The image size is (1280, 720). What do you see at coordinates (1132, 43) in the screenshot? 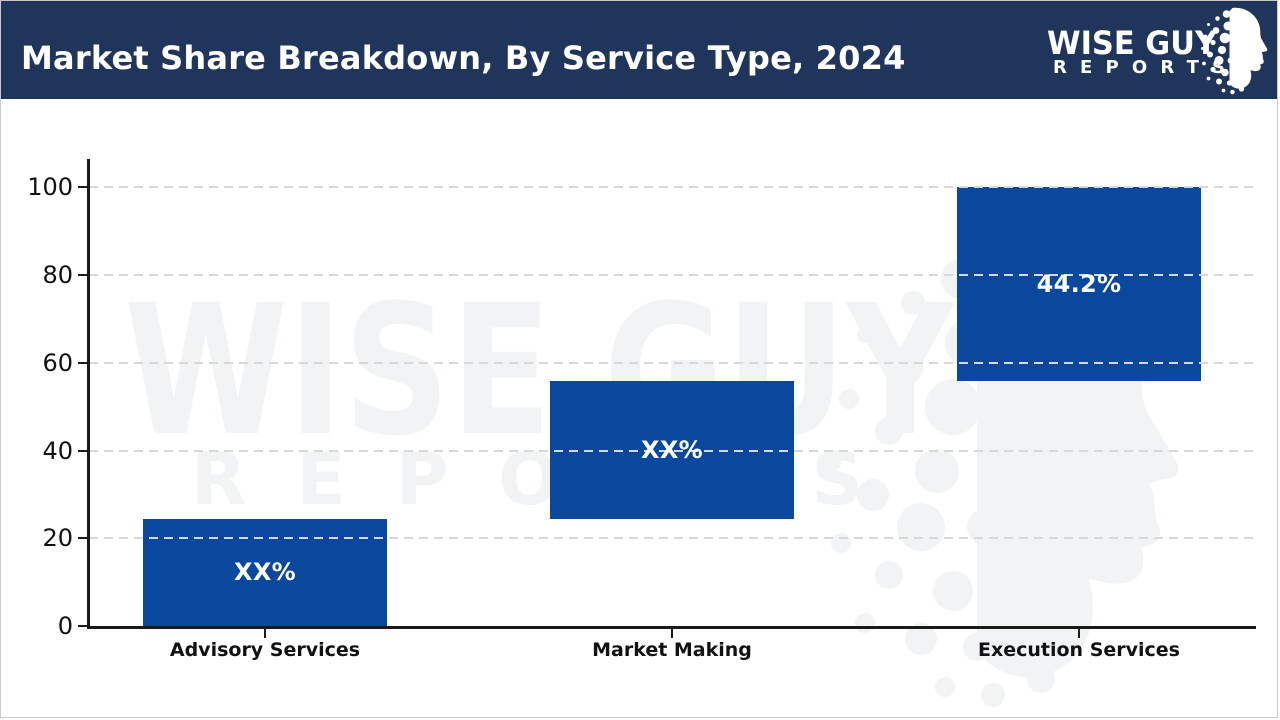
I see `brand-name: WISE GUY` at bounding box center [1132, 43].